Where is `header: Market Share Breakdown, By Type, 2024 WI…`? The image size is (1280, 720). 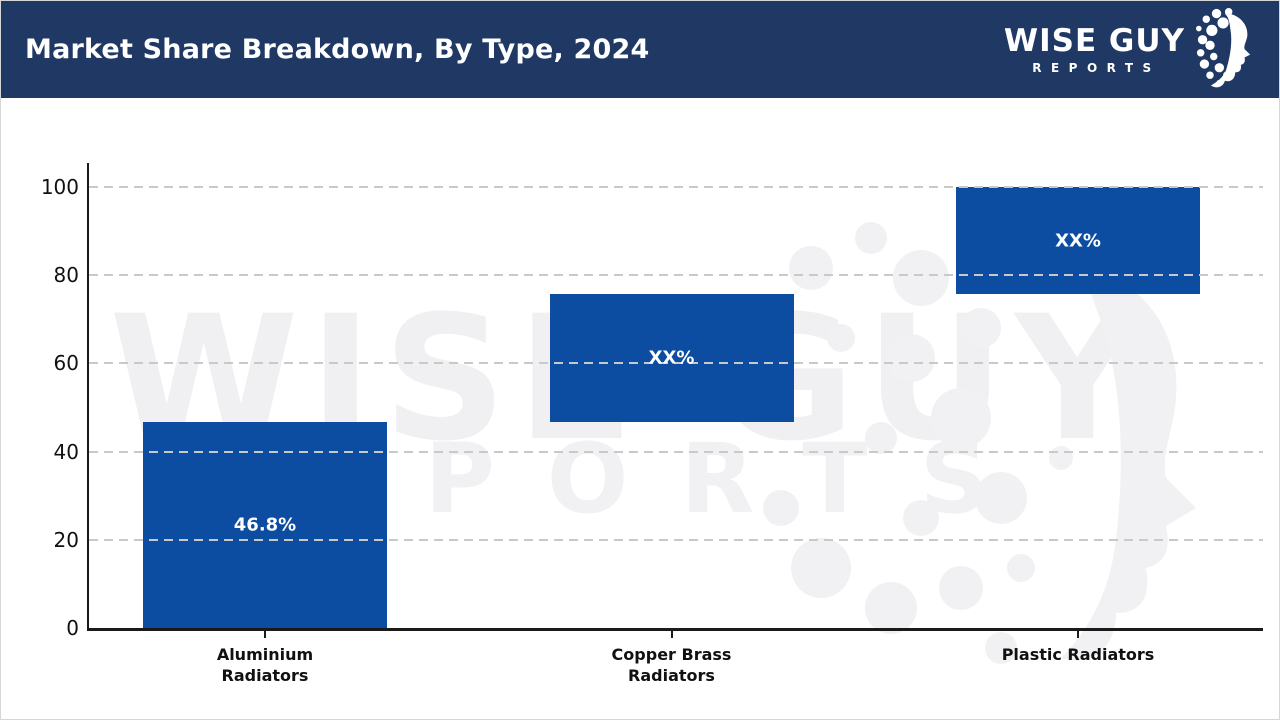 header: Market Share Breakdown, By Type, 2024 WI… is located at coordinates (640, 49).